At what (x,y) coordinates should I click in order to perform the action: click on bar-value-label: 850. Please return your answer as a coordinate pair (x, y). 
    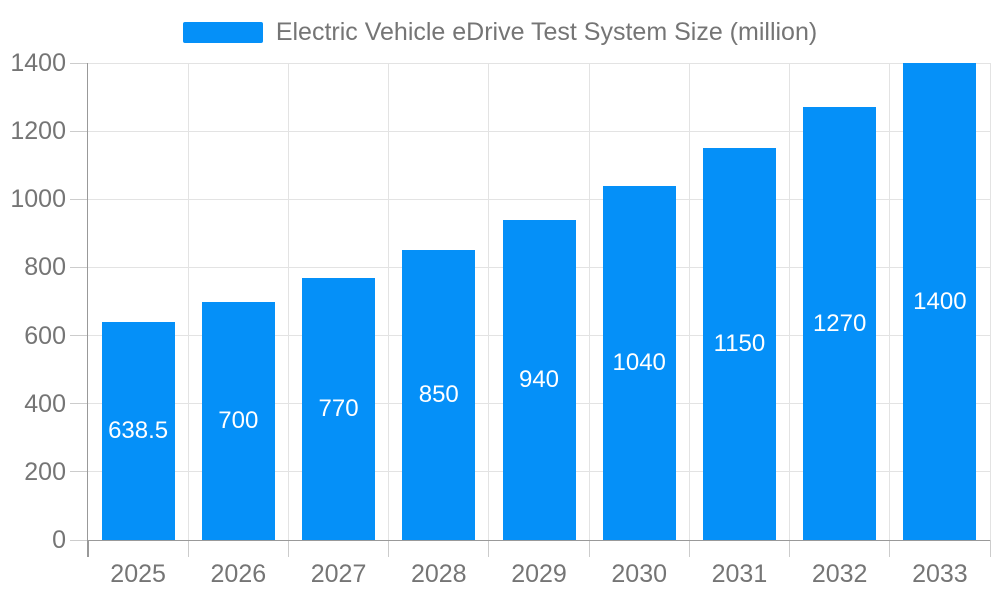
    Looking at the image, I should click on (438, 395).